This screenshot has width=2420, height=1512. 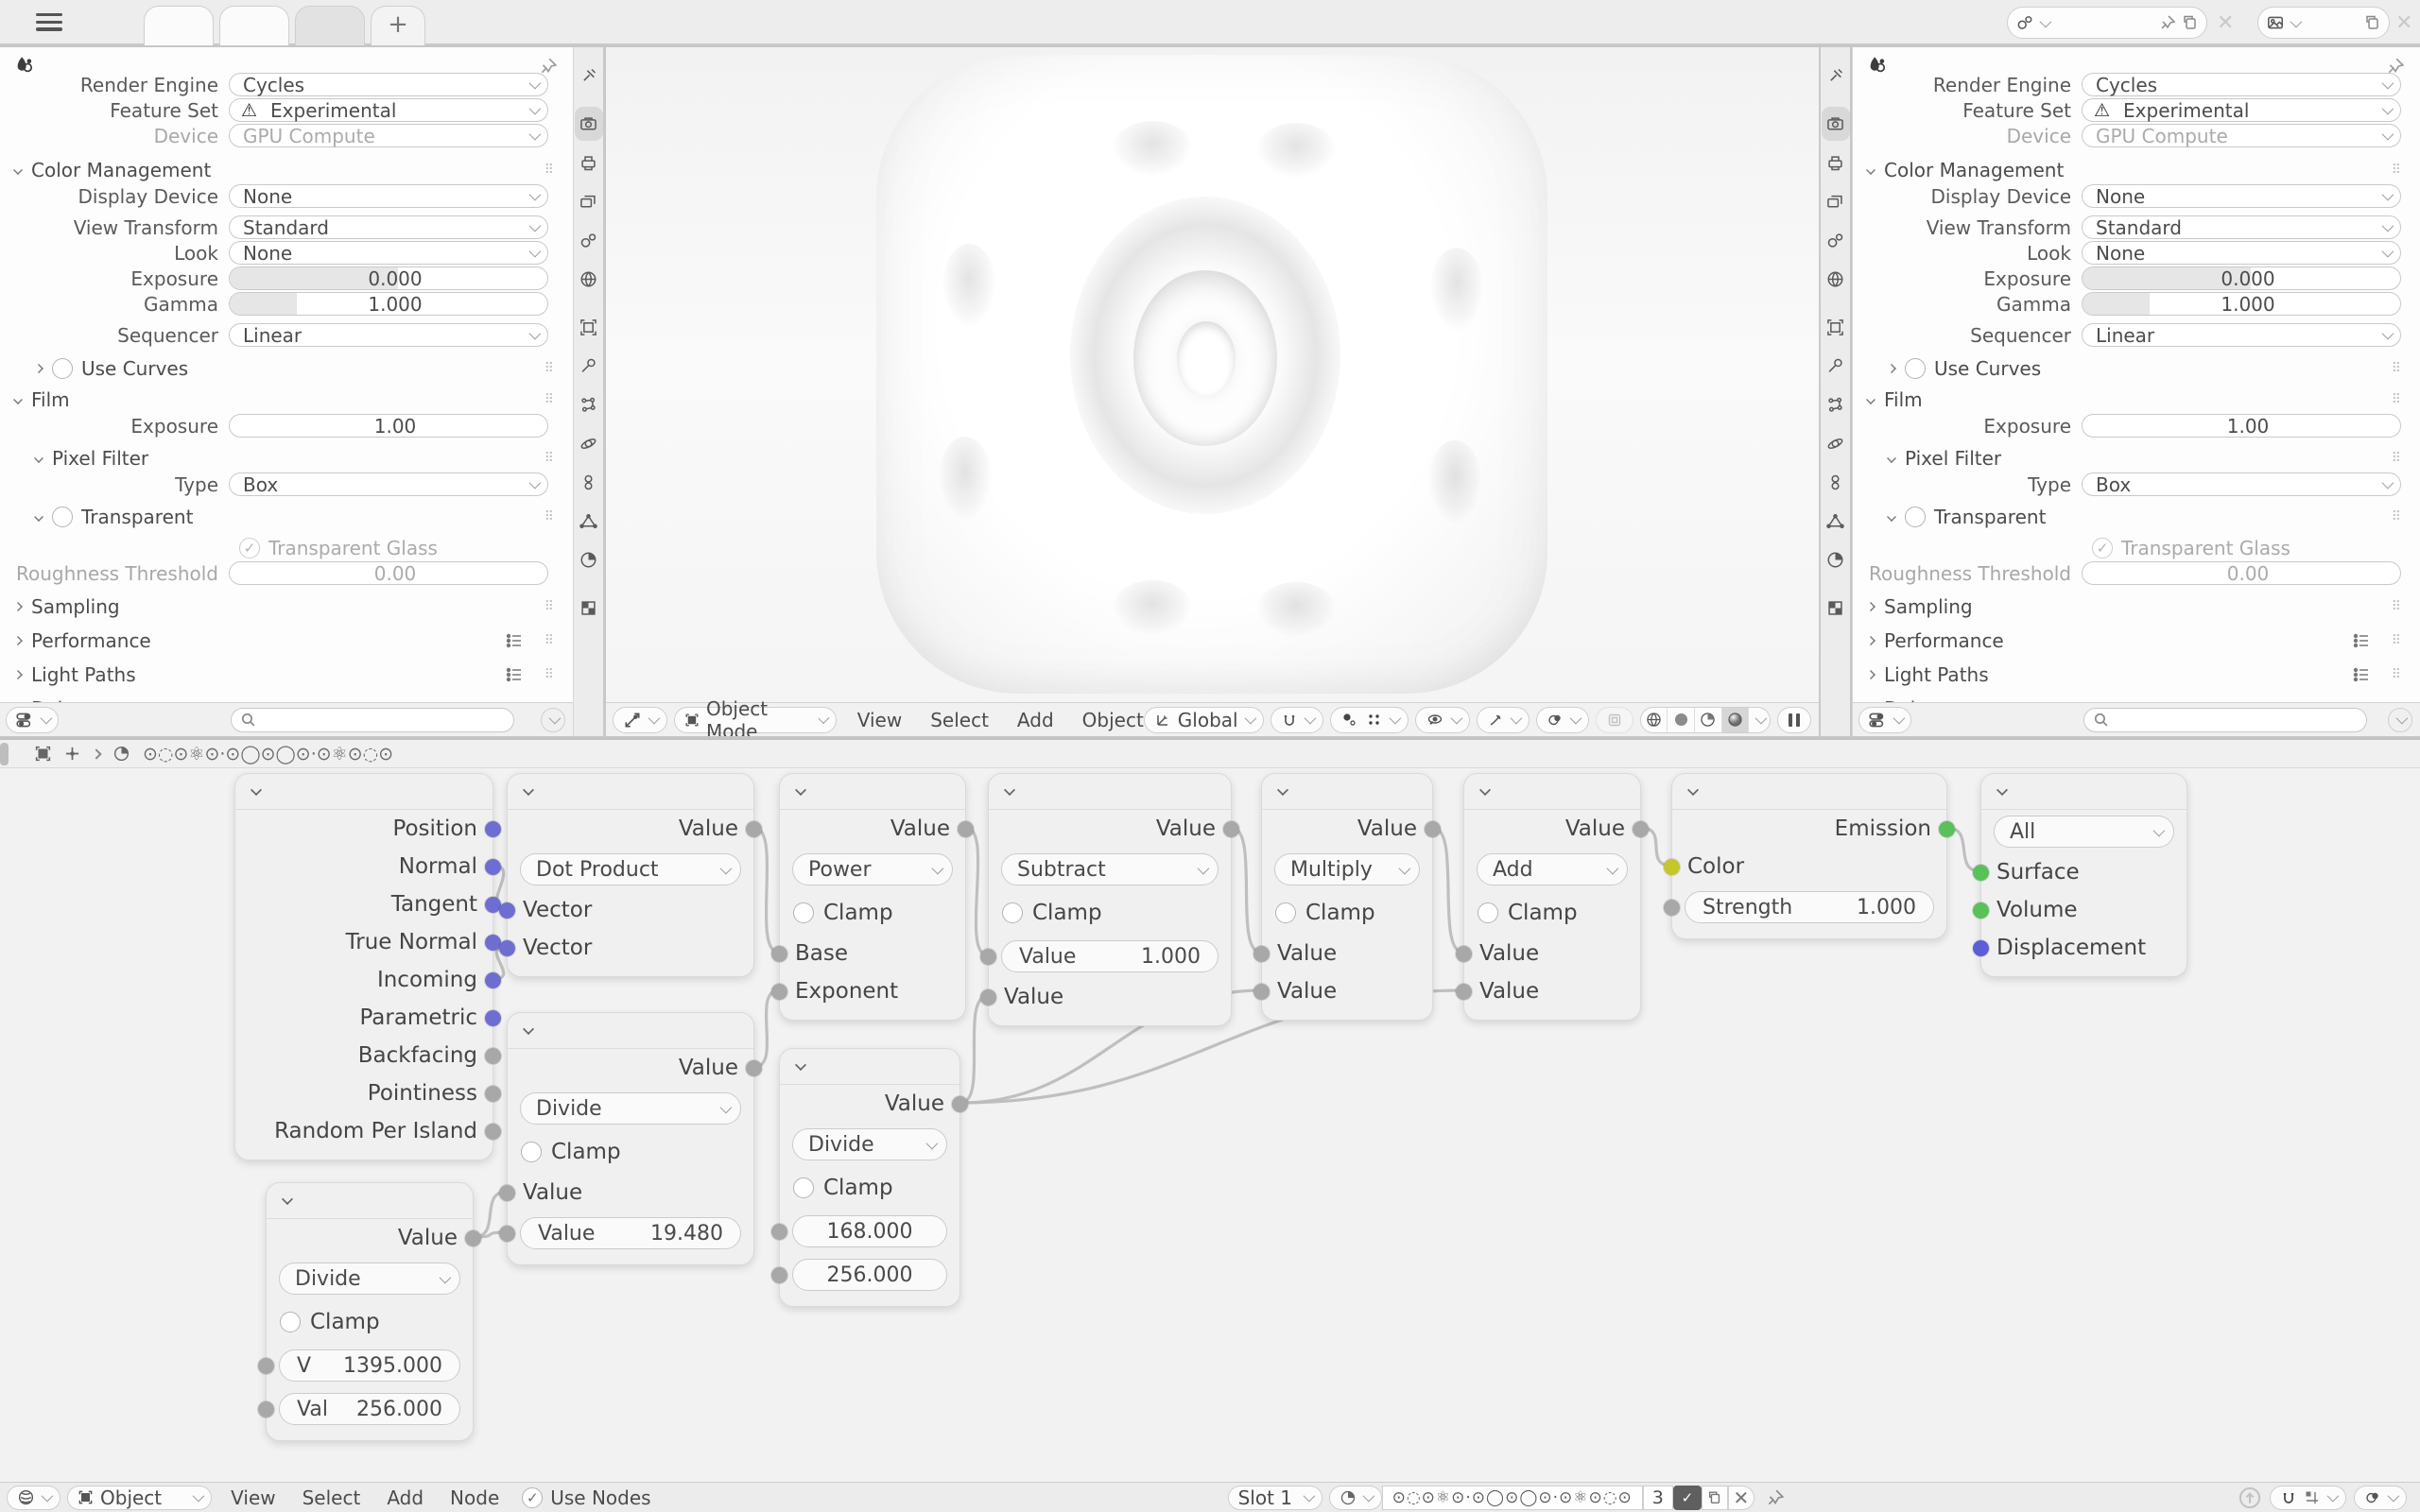 I want to click on properties-tab-object-data, so click(x=589, y=521).